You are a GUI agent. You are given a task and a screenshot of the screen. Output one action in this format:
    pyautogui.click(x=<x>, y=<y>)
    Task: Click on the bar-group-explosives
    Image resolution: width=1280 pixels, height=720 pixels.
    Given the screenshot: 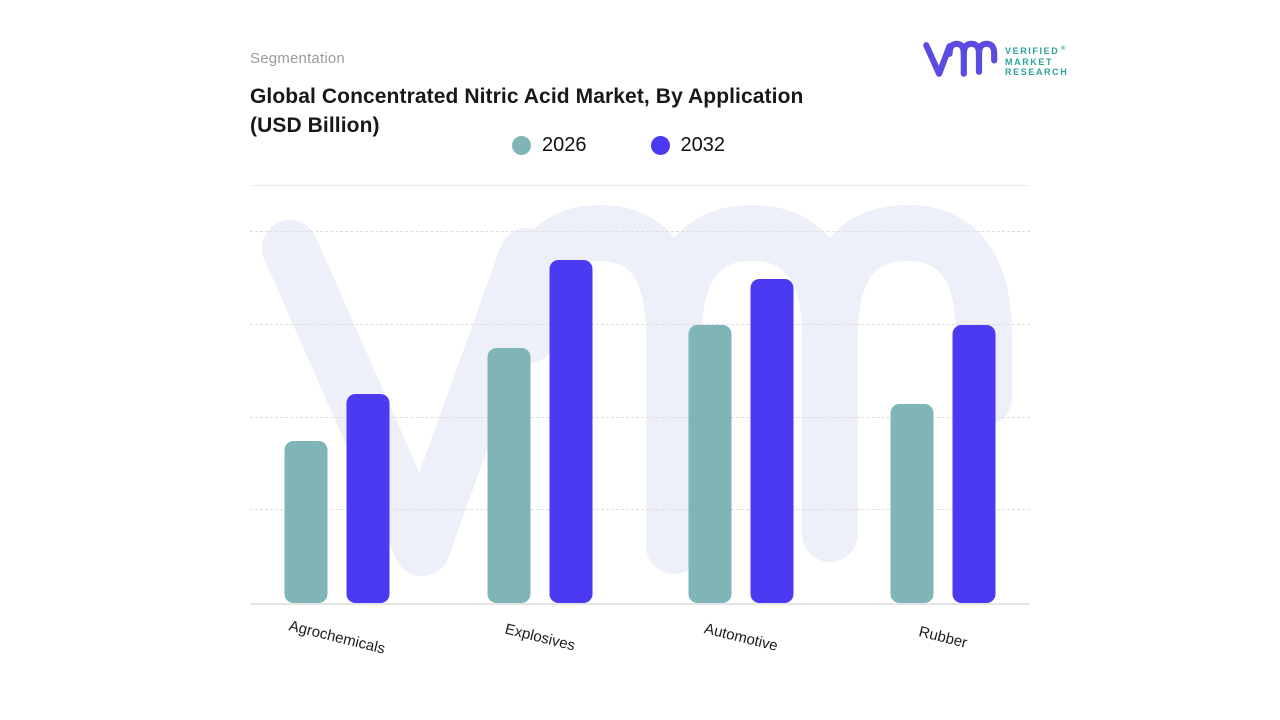 What is the action you would take?
    pyautogui.click(x=540, y=431)
    